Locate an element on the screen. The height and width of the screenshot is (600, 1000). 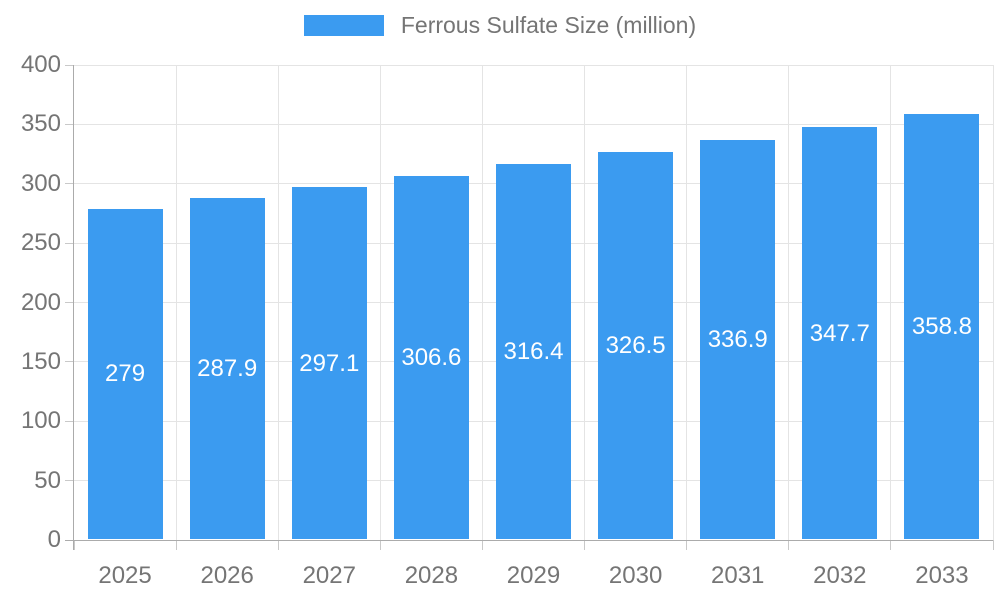
y-axis-tick-label: 250 is located at coordinates (40, 243).